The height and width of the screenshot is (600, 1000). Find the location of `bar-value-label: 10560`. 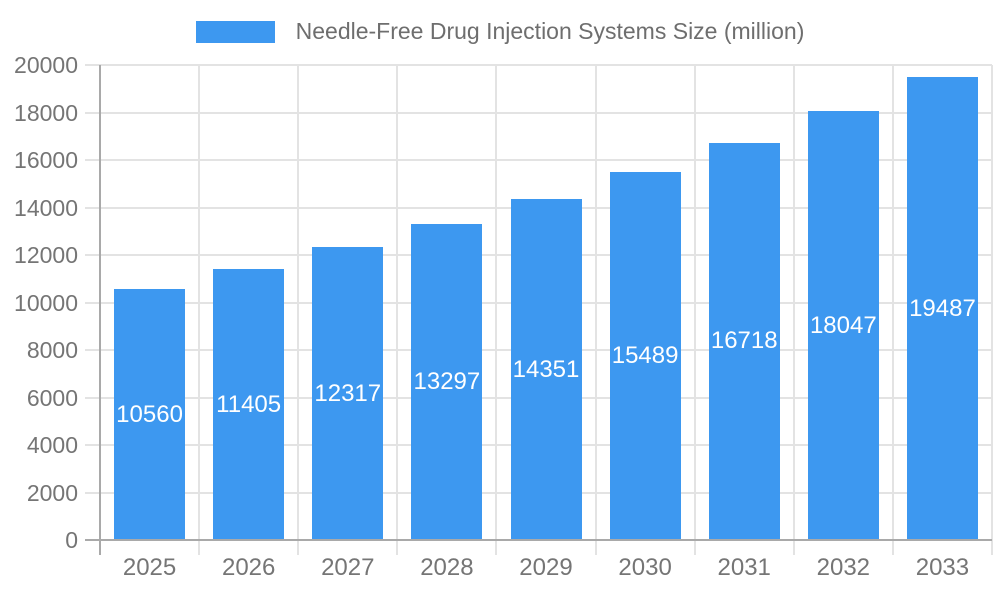

bar-value-label: 10560 is located at coordinates (149, 414).